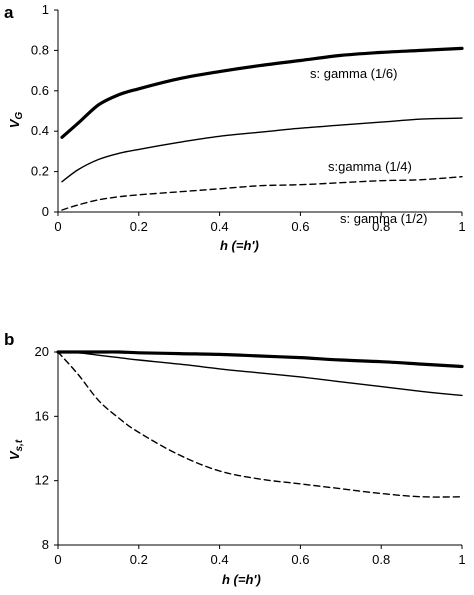 The width and height of the screenshot is (474, 595). What do you see at coordinates (241, 579) in the screenshot?
I see `x-axis-label-b: h (=h')` at bounding box center [241, 579].